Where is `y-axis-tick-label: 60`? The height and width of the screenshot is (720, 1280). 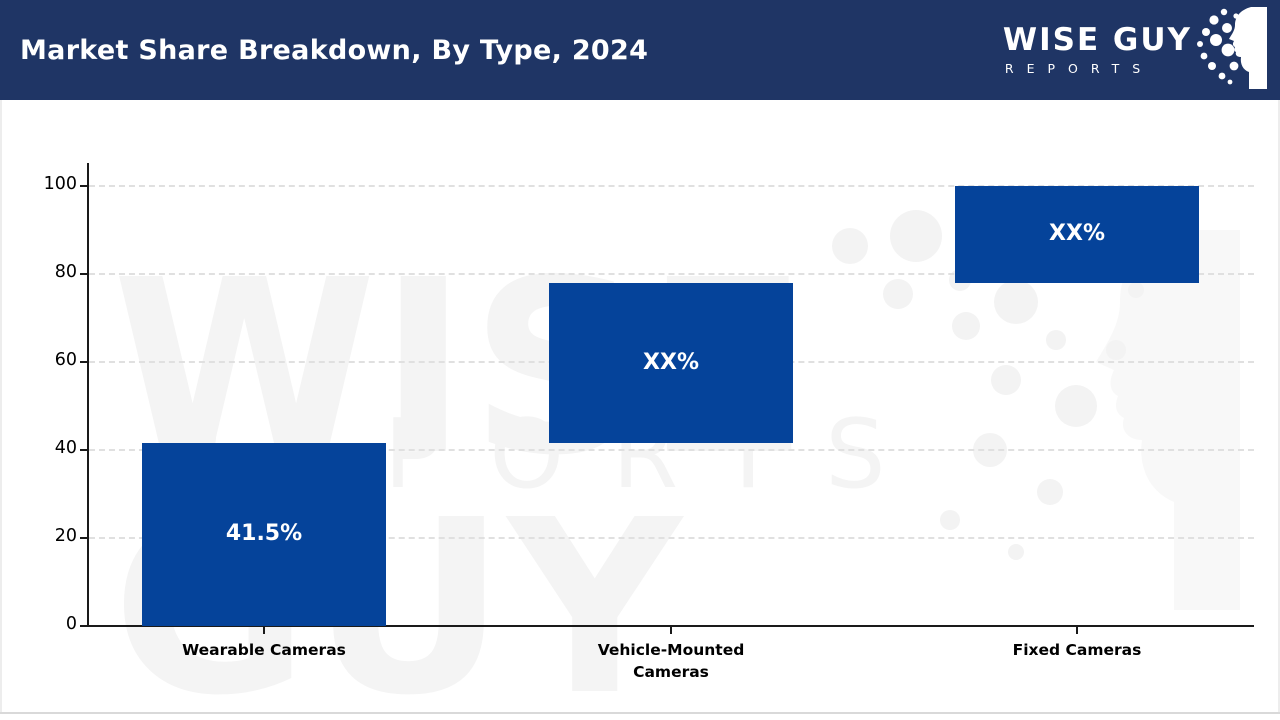
y-axis-tick-label: 60 is located at coordinates (65, 360).